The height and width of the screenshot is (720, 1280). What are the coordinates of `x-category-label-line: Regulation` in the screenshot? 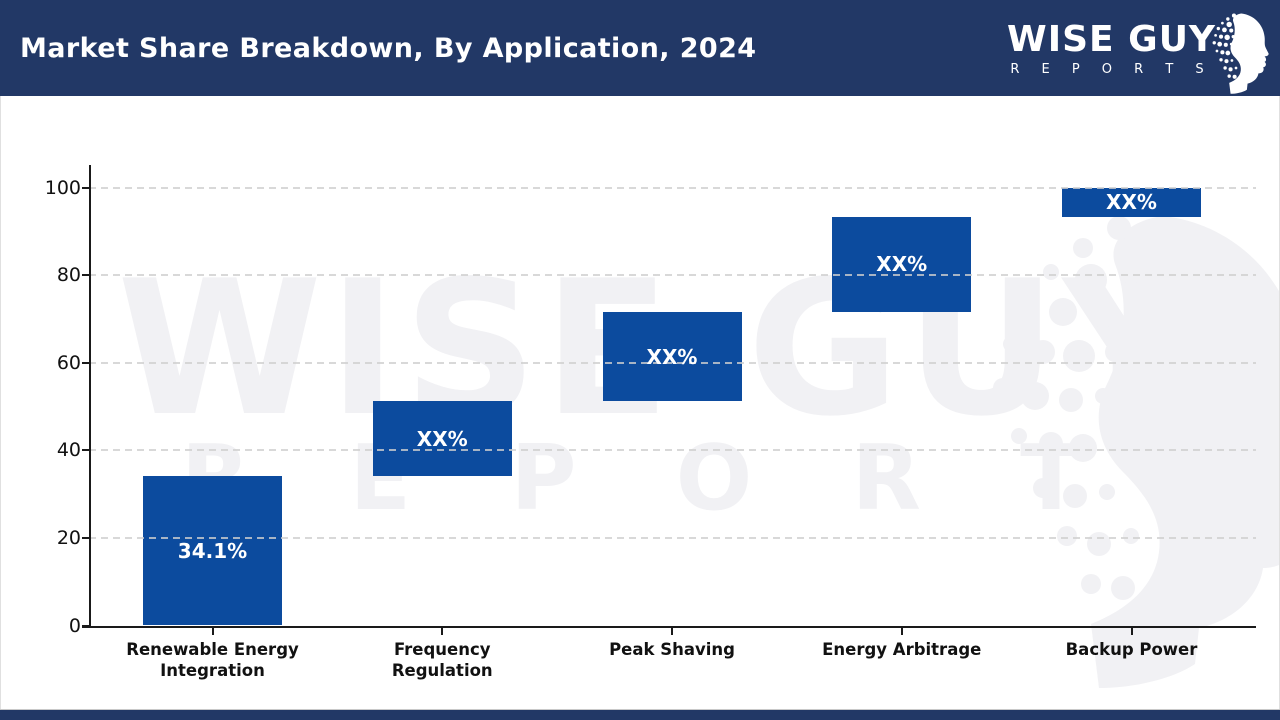 It's located at (442, 670).